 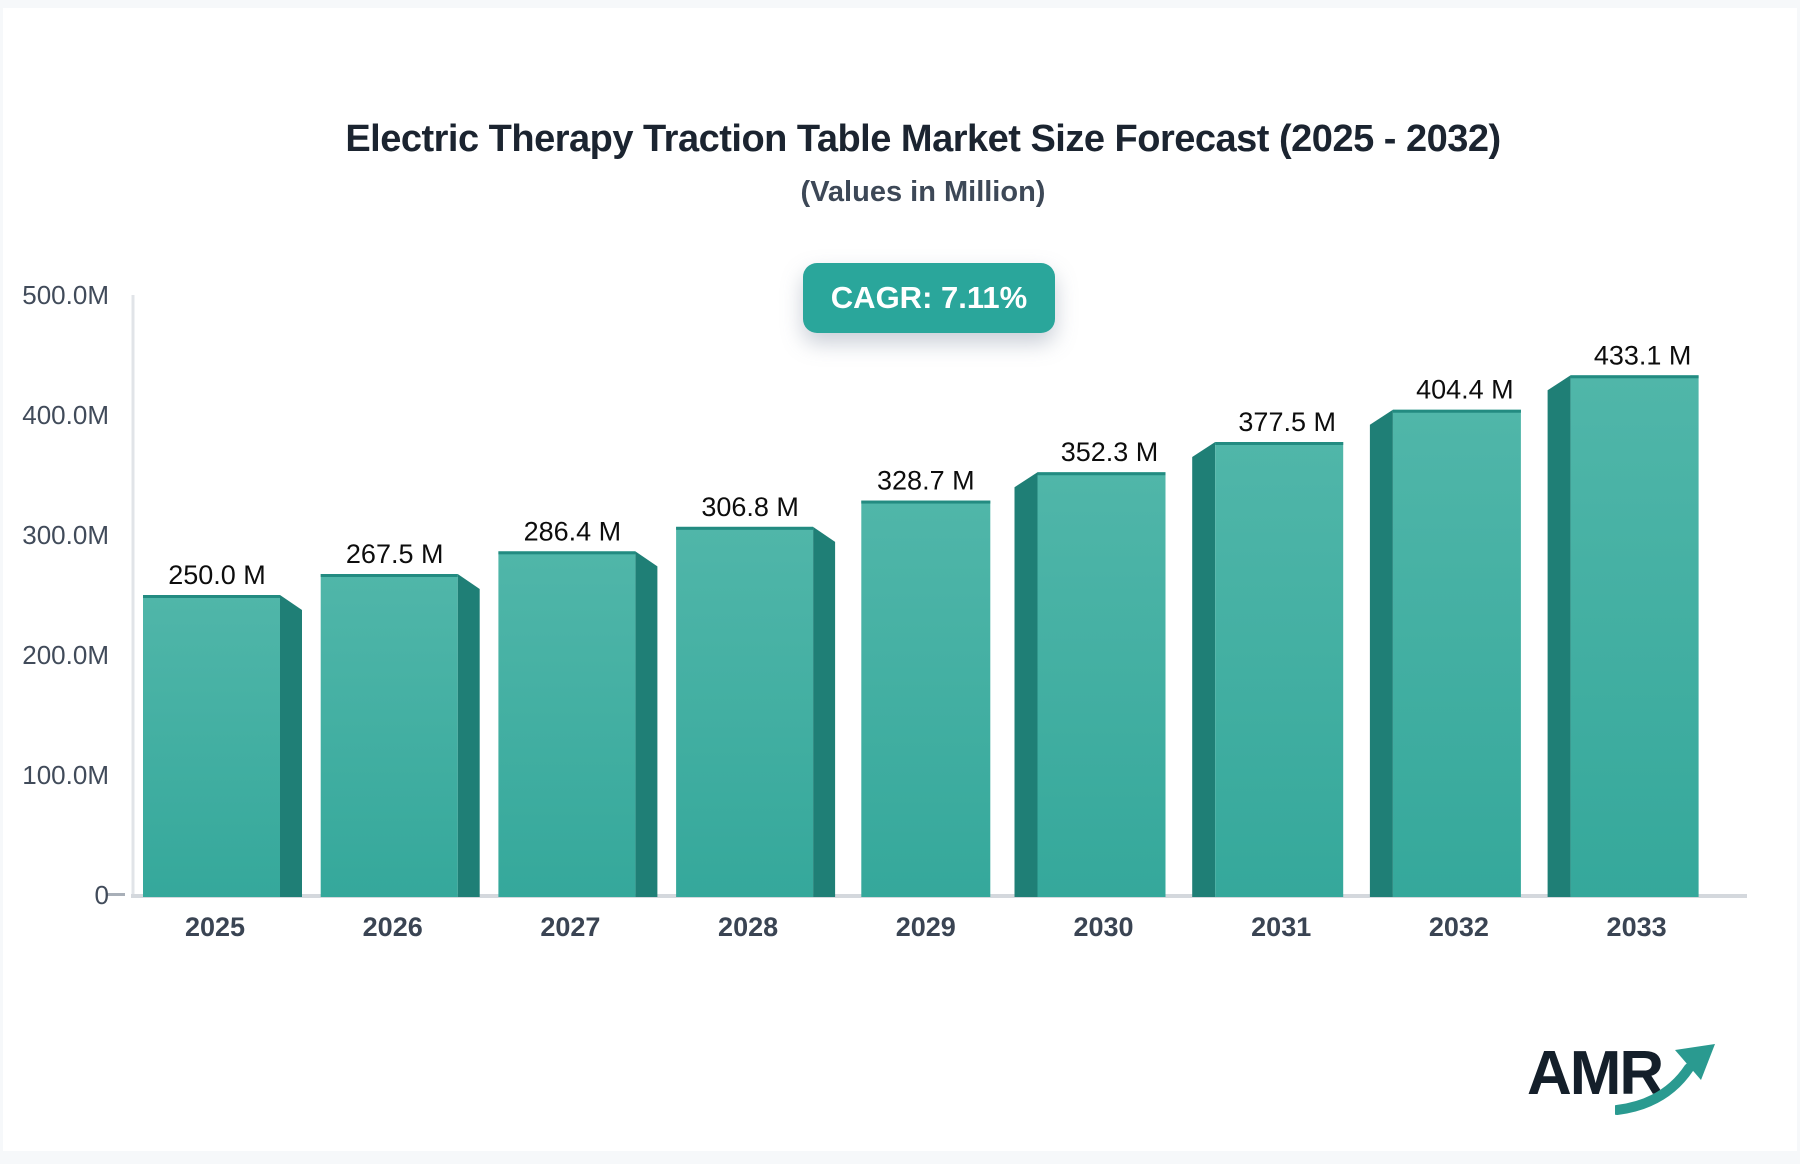 What do you see at coordinates (1456, 411) in the screenshot?
I see `bar-top-edge-2032` at bounding box center [1456, 411].